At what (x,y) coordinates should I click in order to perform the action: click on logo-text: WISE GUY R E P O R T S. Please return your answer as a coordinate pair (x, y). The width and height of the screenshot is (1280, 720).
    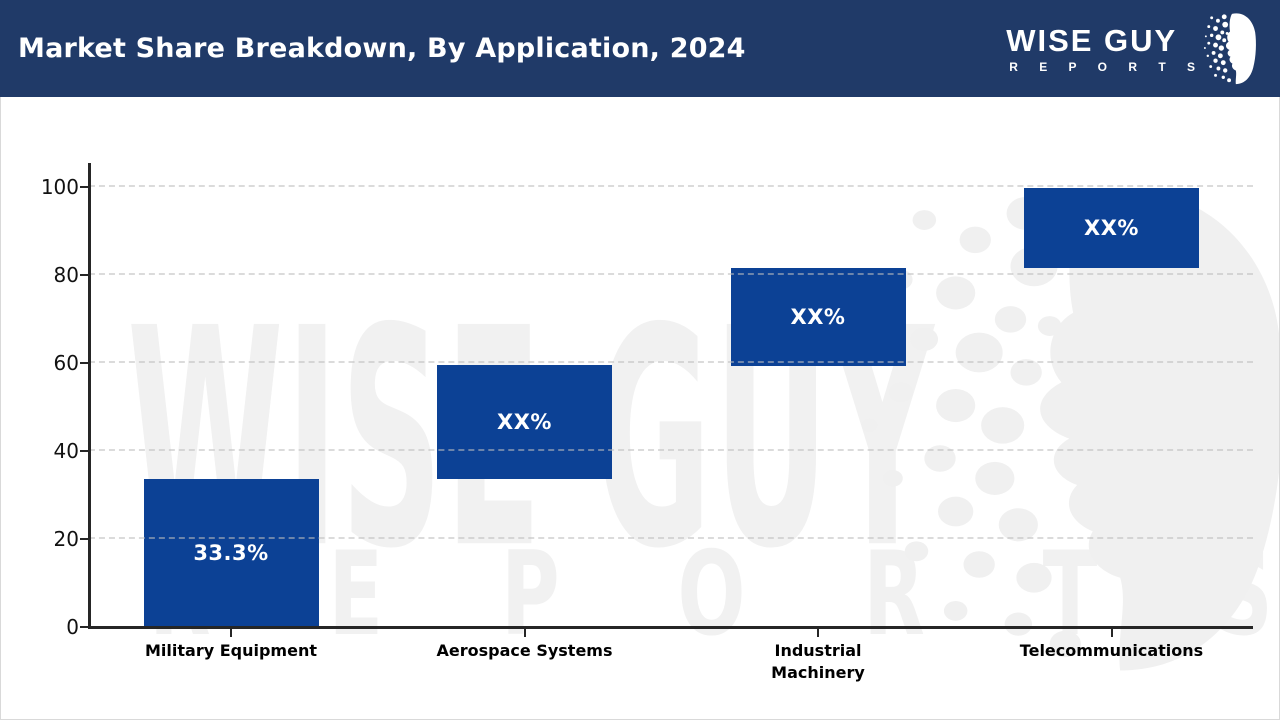
    Looking at the image, I should click on (1105, 49).